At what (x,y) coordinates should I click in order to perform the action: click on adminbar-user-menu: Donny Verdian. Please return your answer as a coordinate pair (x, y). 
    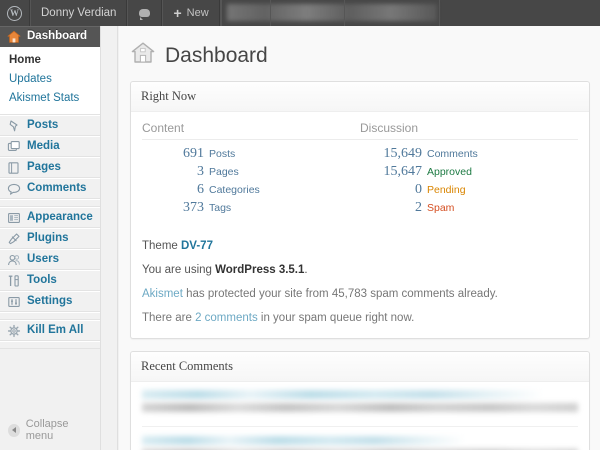
    Looking at the image, I should click on (79, 13).